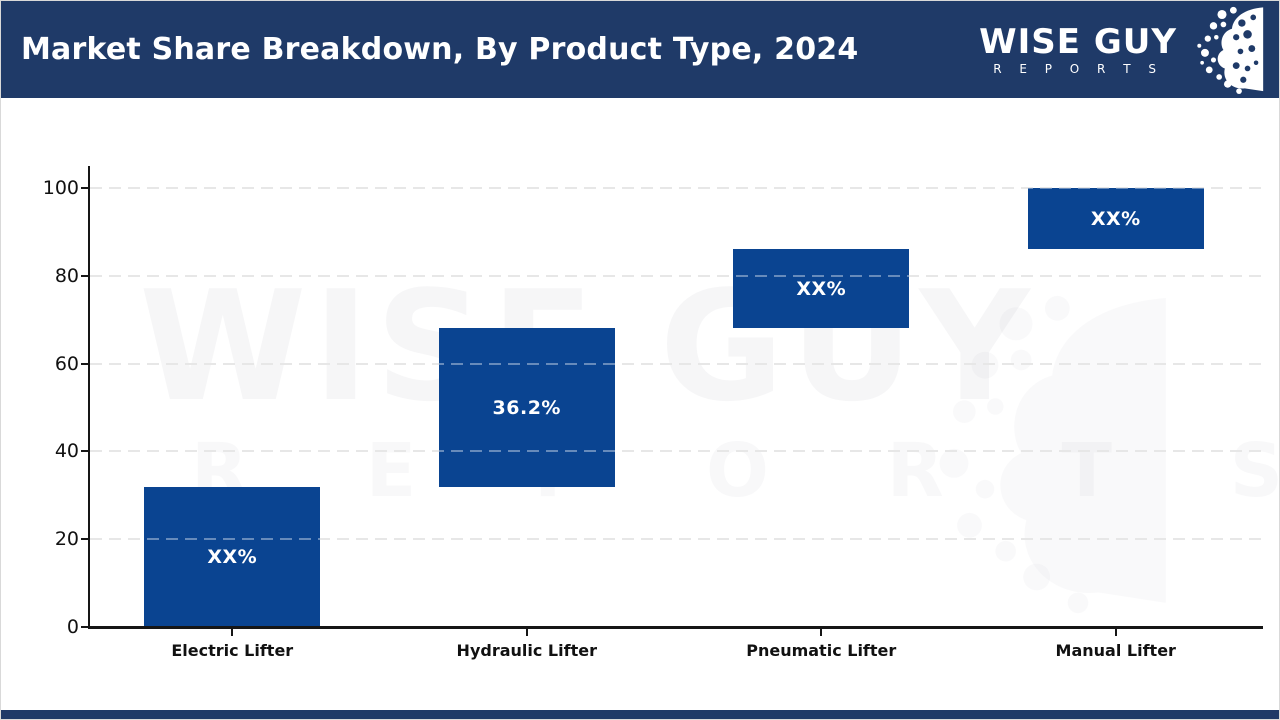  I want to click on y-axis, so click(89, 397).